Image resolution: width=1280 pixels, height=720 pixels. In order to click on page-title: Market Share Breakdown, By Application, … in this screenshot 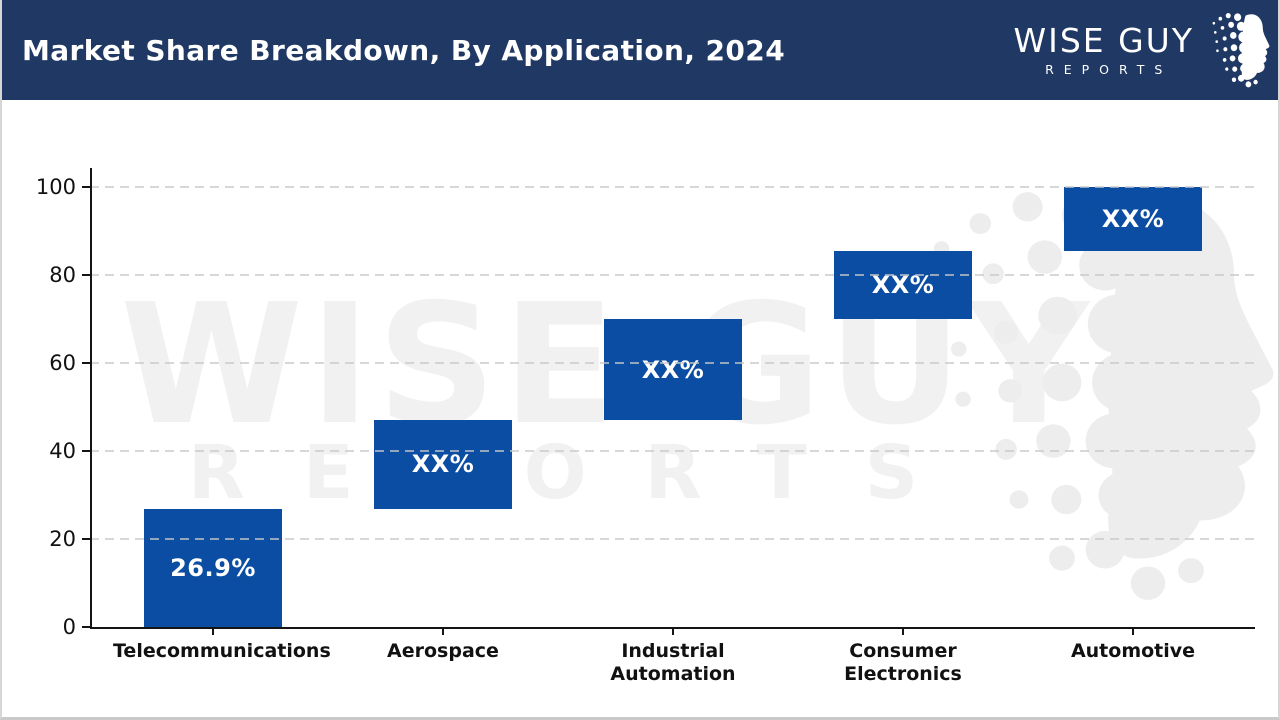, I will do `click(404, 50)`.